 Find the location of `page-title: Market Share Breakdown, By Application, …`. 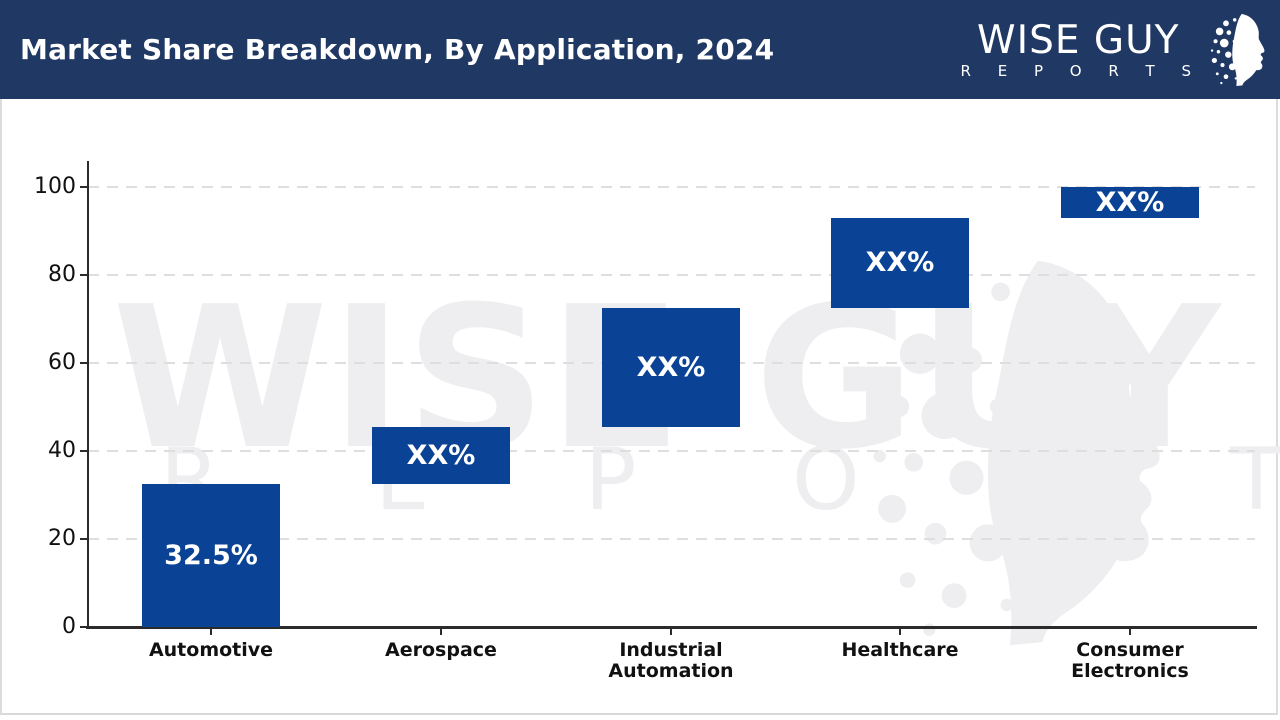

page-title: Market Share Breakdown, By Application, … is located at coordinates (397, 49).